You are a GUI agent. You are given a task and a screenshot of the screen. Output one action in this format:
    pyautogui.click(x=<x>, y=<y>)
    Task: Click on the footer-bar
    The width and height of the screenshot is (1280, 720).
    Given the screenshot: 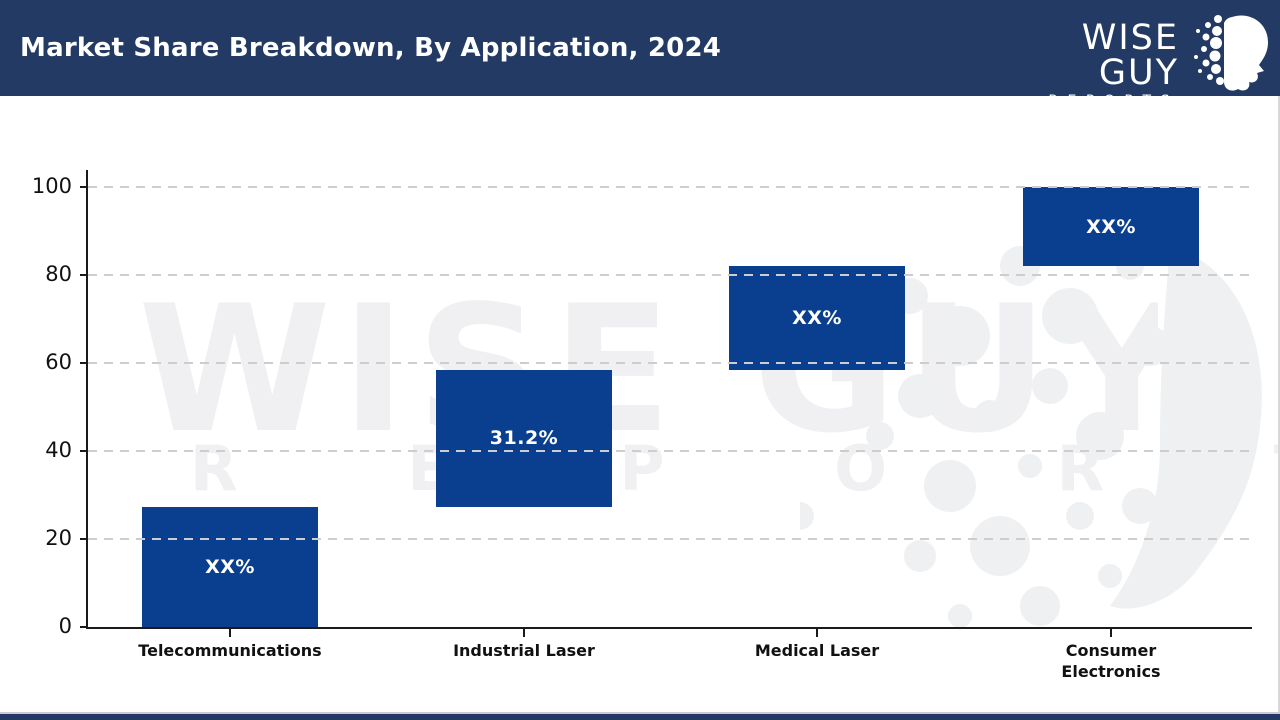 What is the action you would take?
    pyautogui.click(x=640, y=717)
    